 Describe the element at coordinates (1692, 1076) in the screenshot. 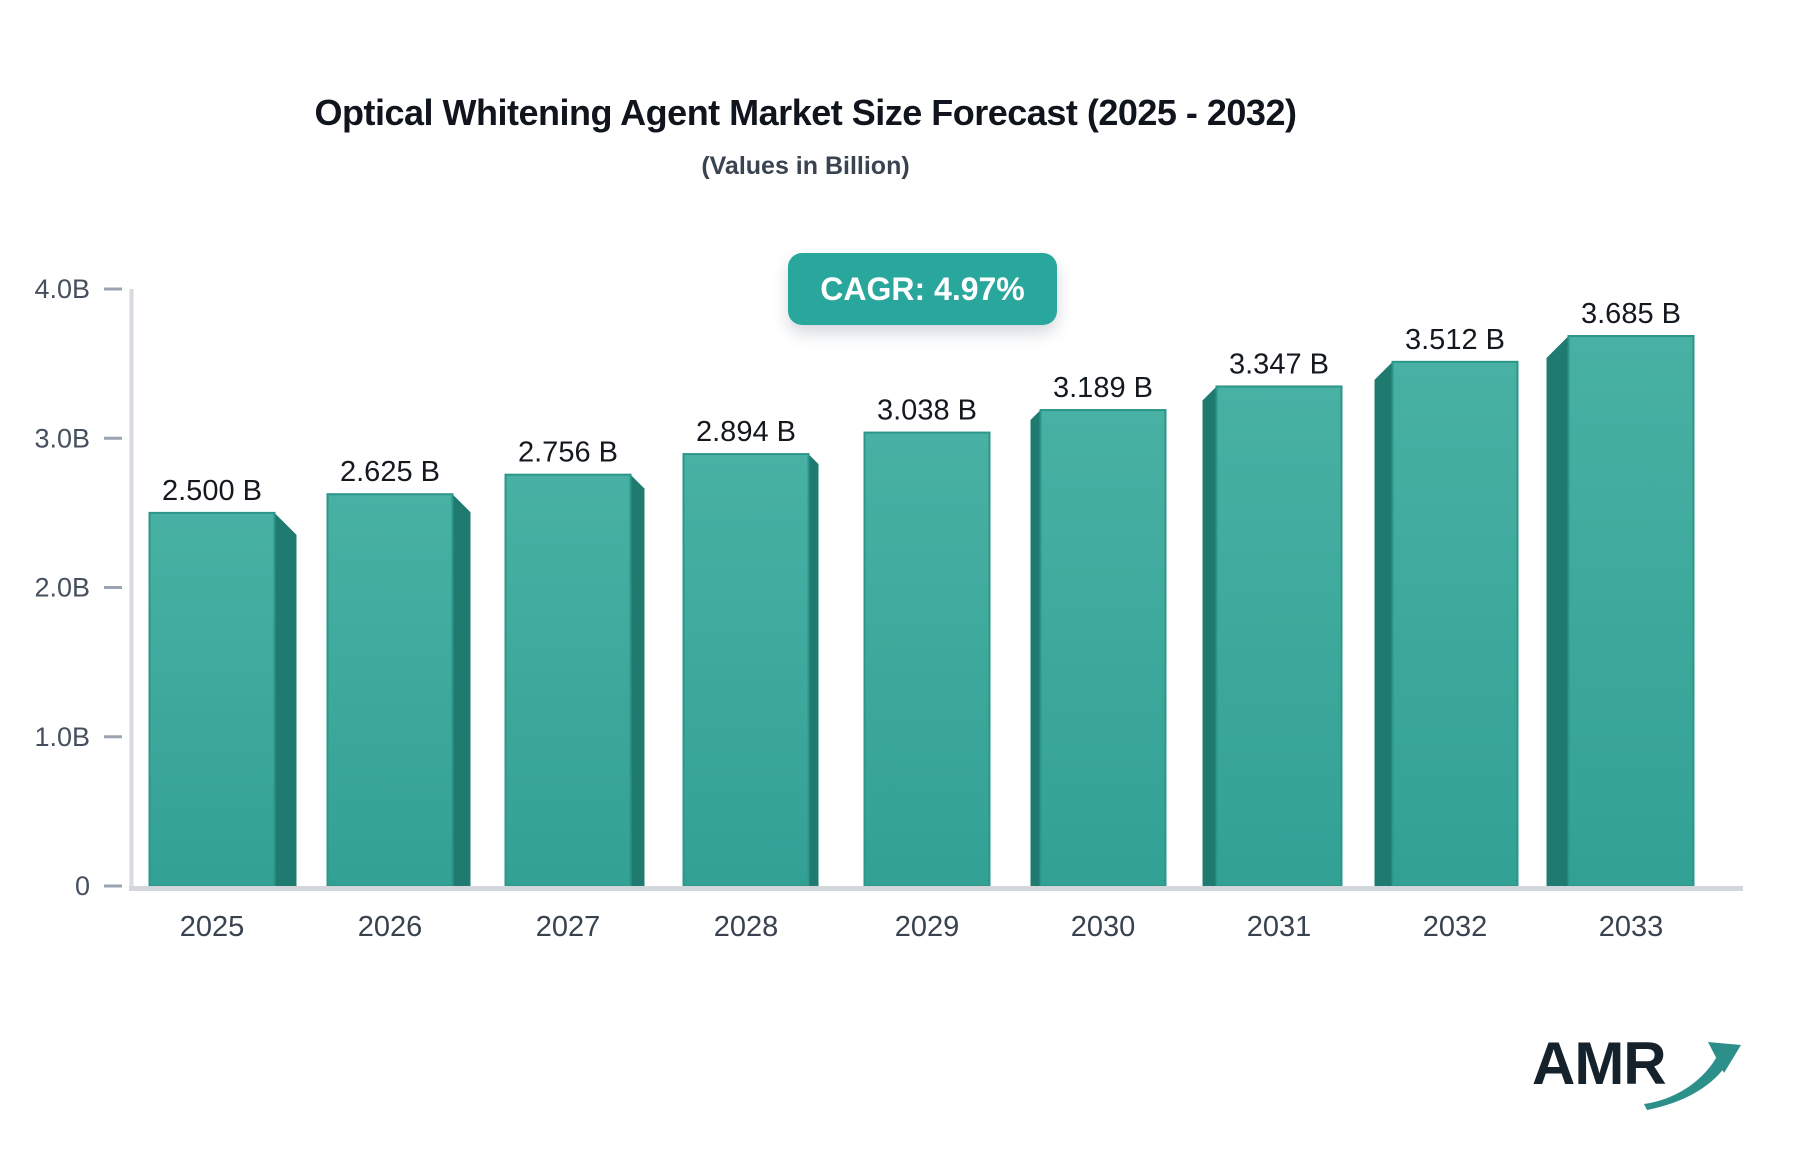

I see `growth-arrow-icon` at that location.